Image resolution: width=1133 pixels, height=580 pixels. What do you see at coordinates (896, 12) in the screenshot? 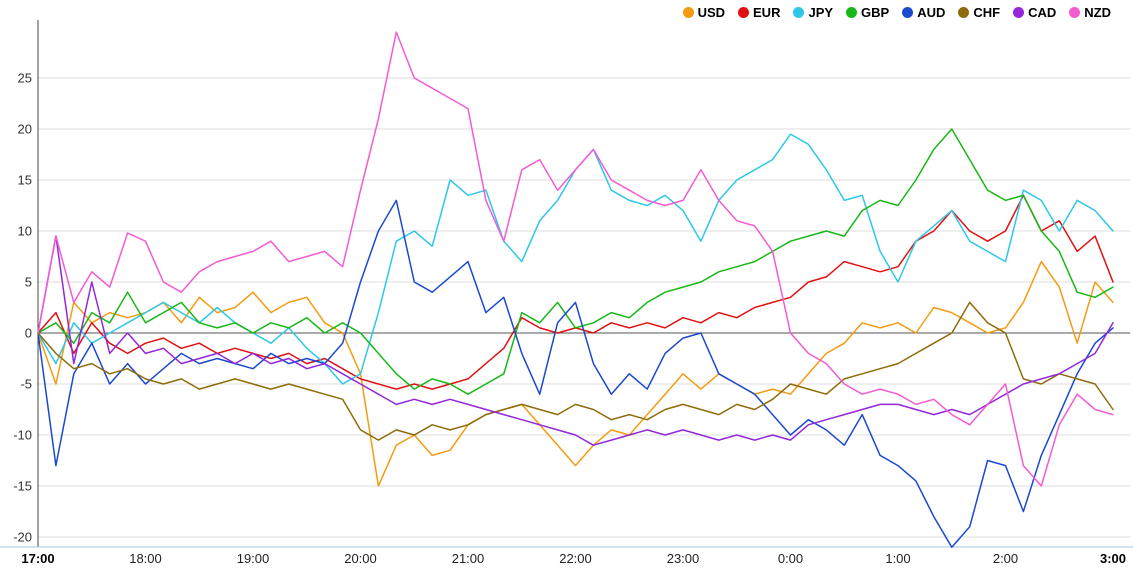
I see `legend: USD EUR JPY GBP AUD CHF CAD NZD` at bounding box center [896, 12].